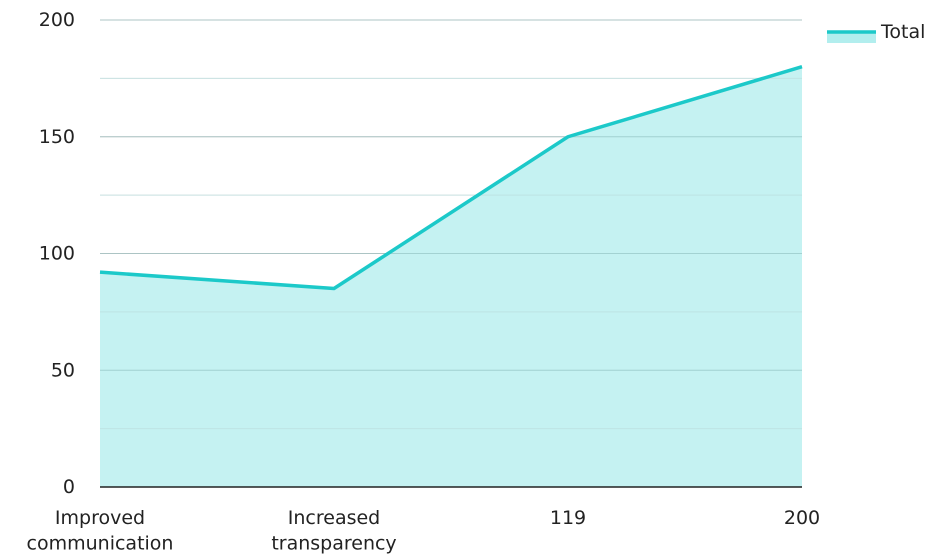 The image size is (943, 560). Describe the element at coordinates (802, 518) in the screenshot. I see `x-tick-label: 200` at that location.